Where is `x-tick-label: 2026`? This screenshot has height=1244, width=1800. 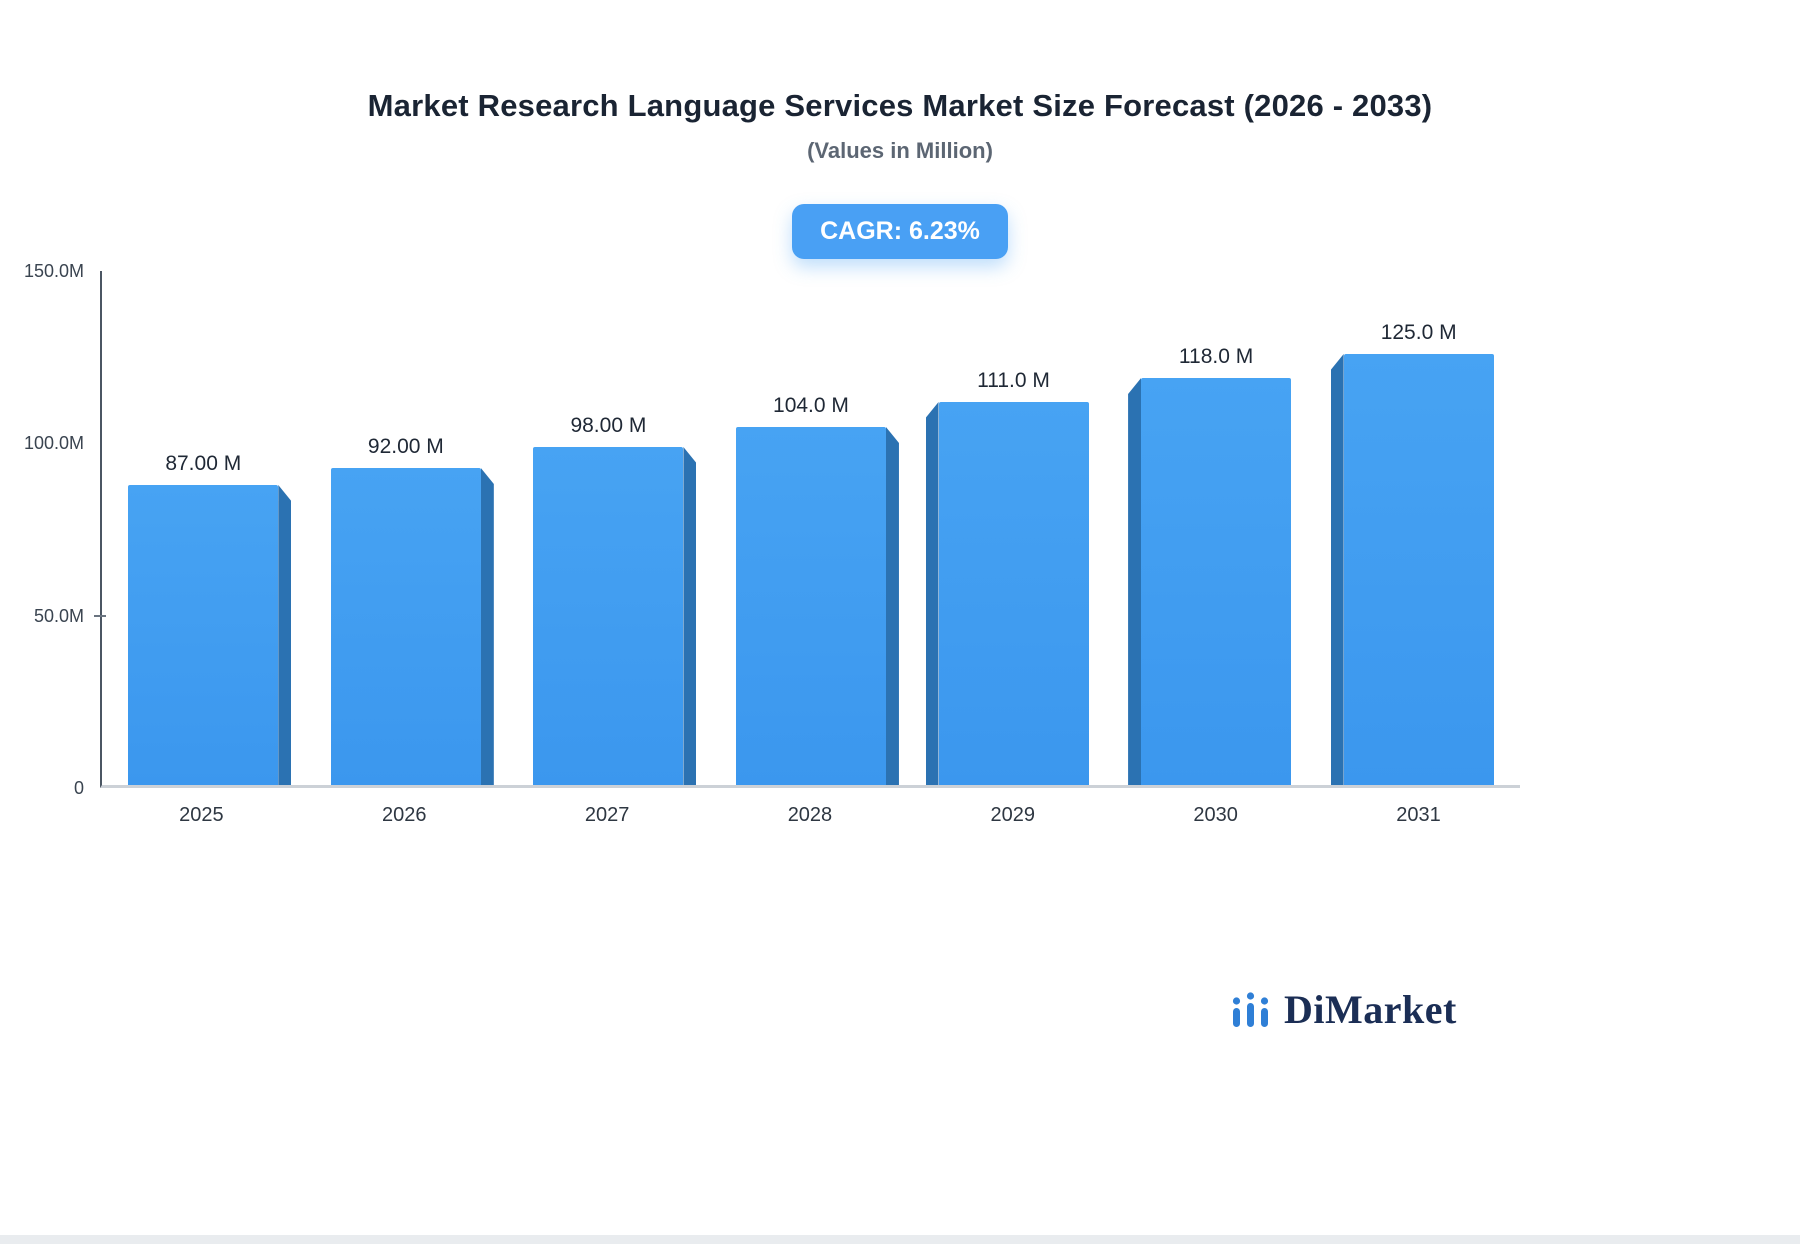 x-tick-label: 2026 is located at coordinates (404, 815).